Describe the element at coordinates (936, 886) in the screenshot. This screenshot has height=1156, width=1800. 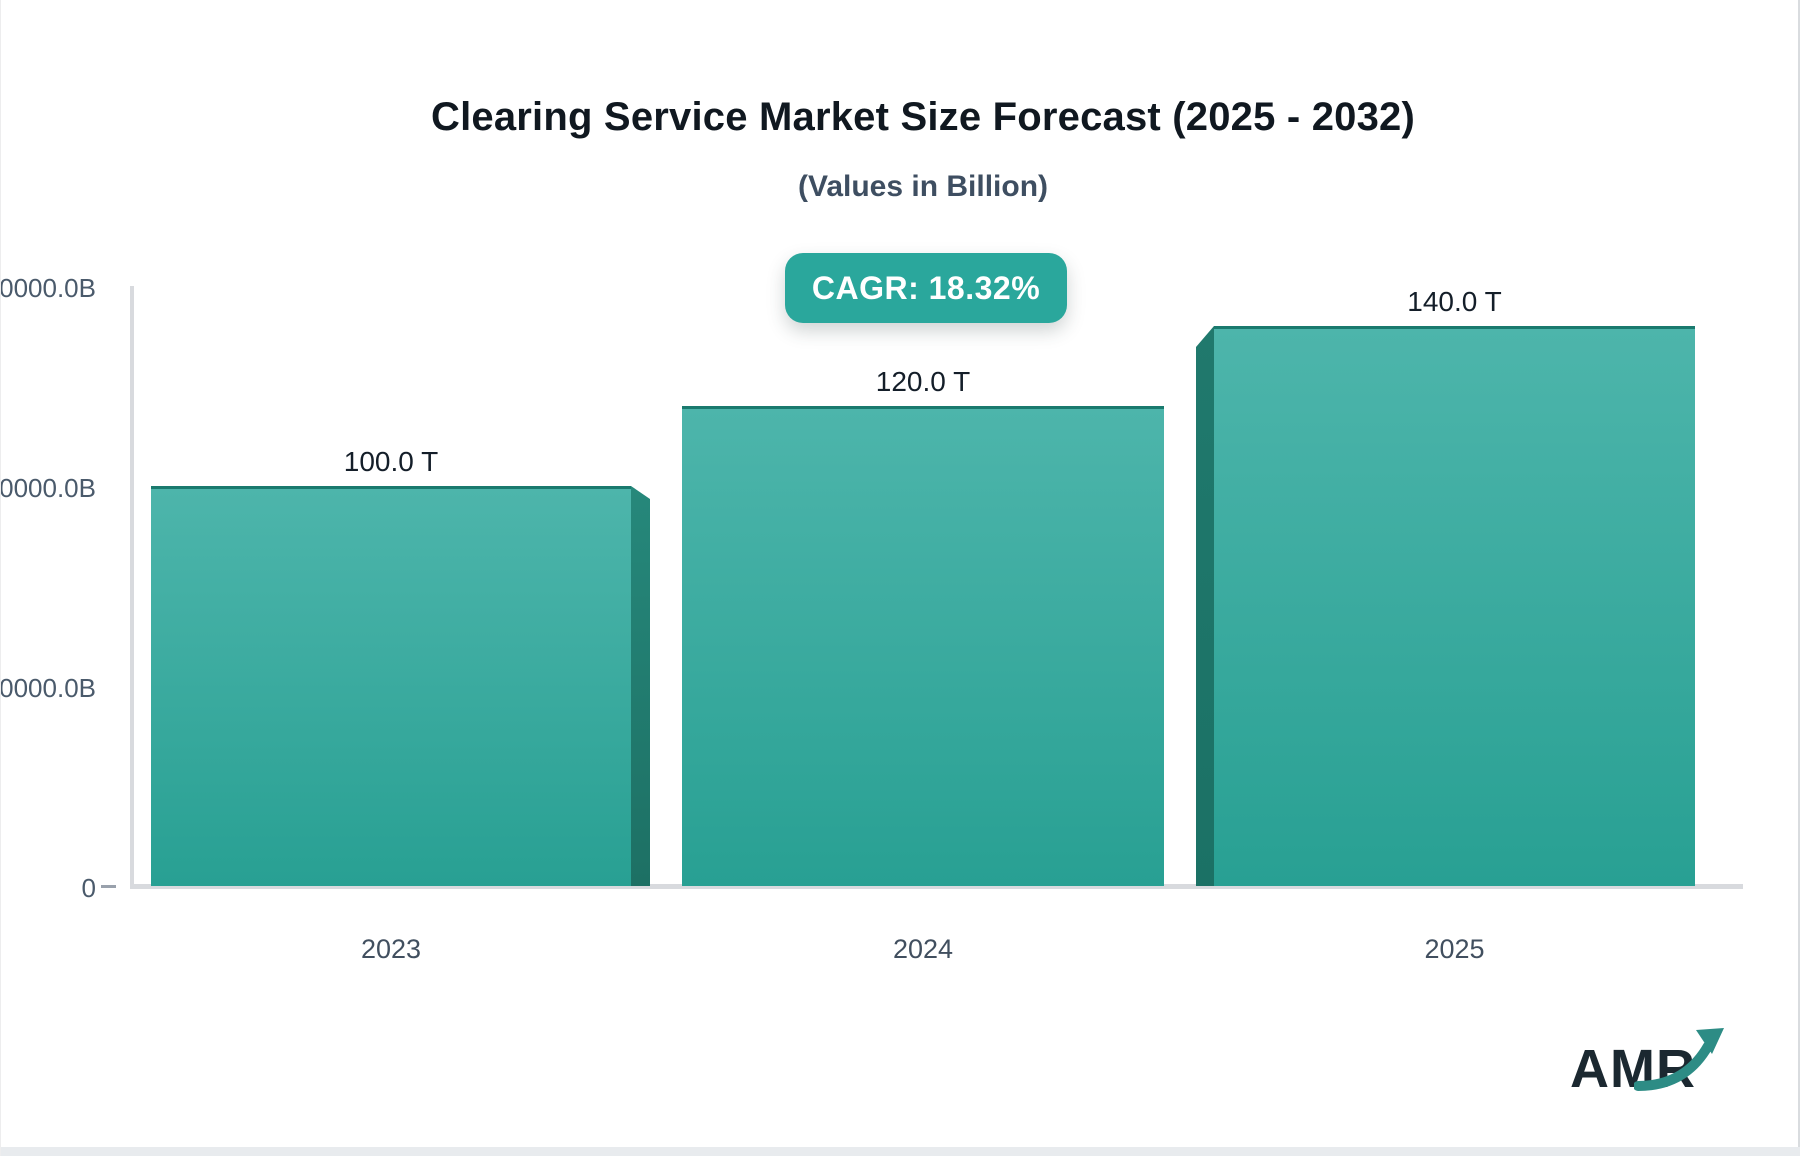
I see `x-axis-baseline` at that location.